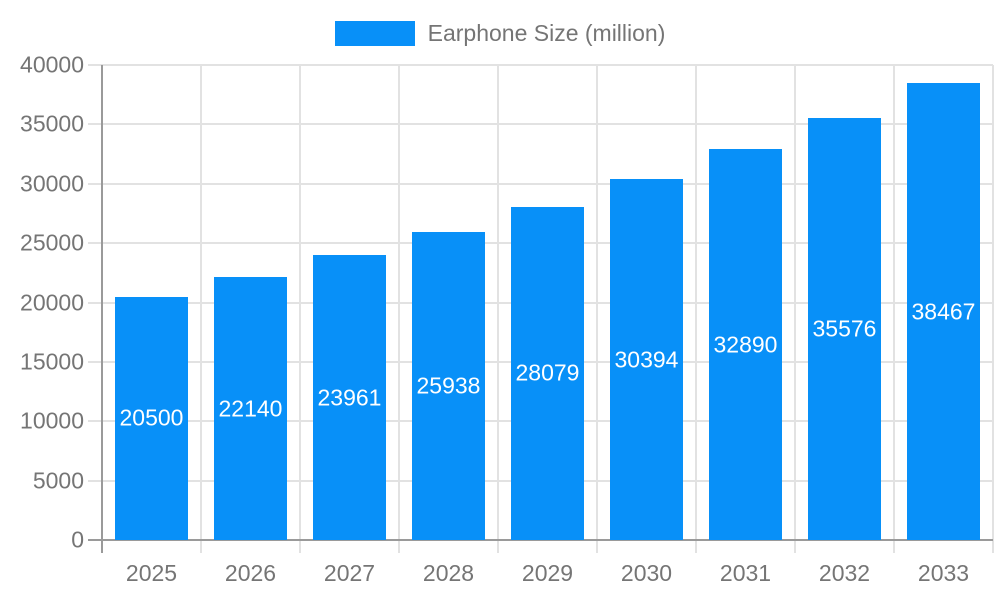 This screenshot has width=1000, height=600. What do you see at coordinates (151, 573) in the screenshot?
I see `x-axis-label: 2025` at bounding box center [151, 573].